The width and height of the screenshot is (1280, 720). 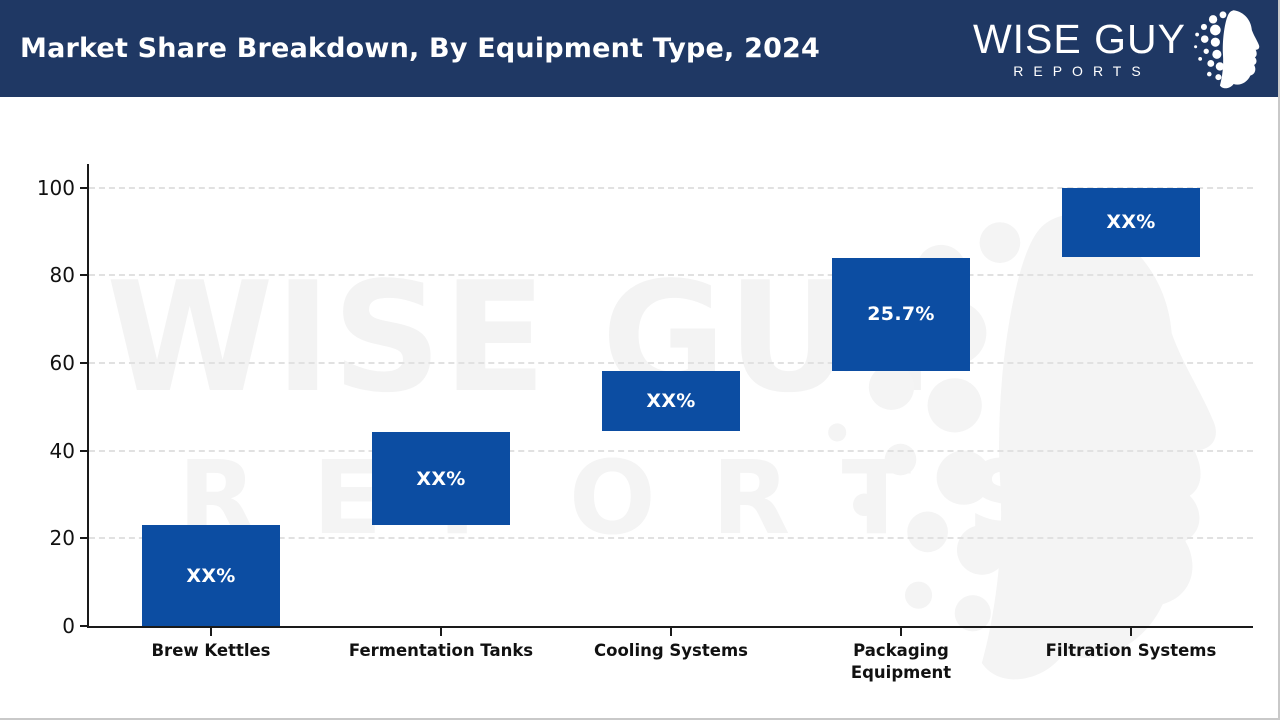 What do you see at coordinates (88, 396) in the screenshot?
I see `y-axis-line` at bounding box center [88, 396].